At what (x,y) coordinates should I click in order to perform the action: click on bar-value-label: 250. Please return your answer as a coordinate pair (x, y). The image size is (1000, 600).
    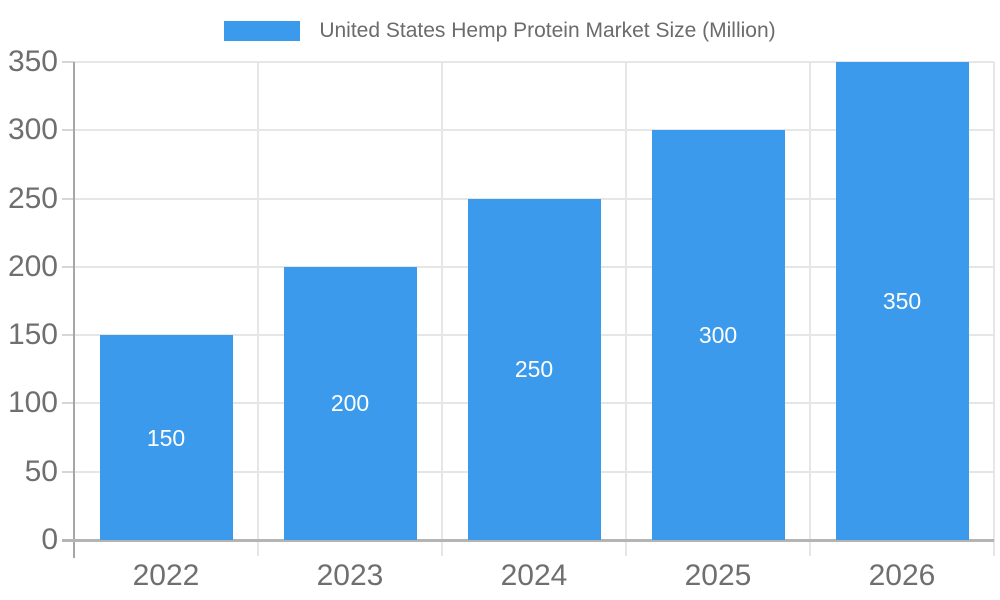
    Looking at the image, I should click on (534, 369).